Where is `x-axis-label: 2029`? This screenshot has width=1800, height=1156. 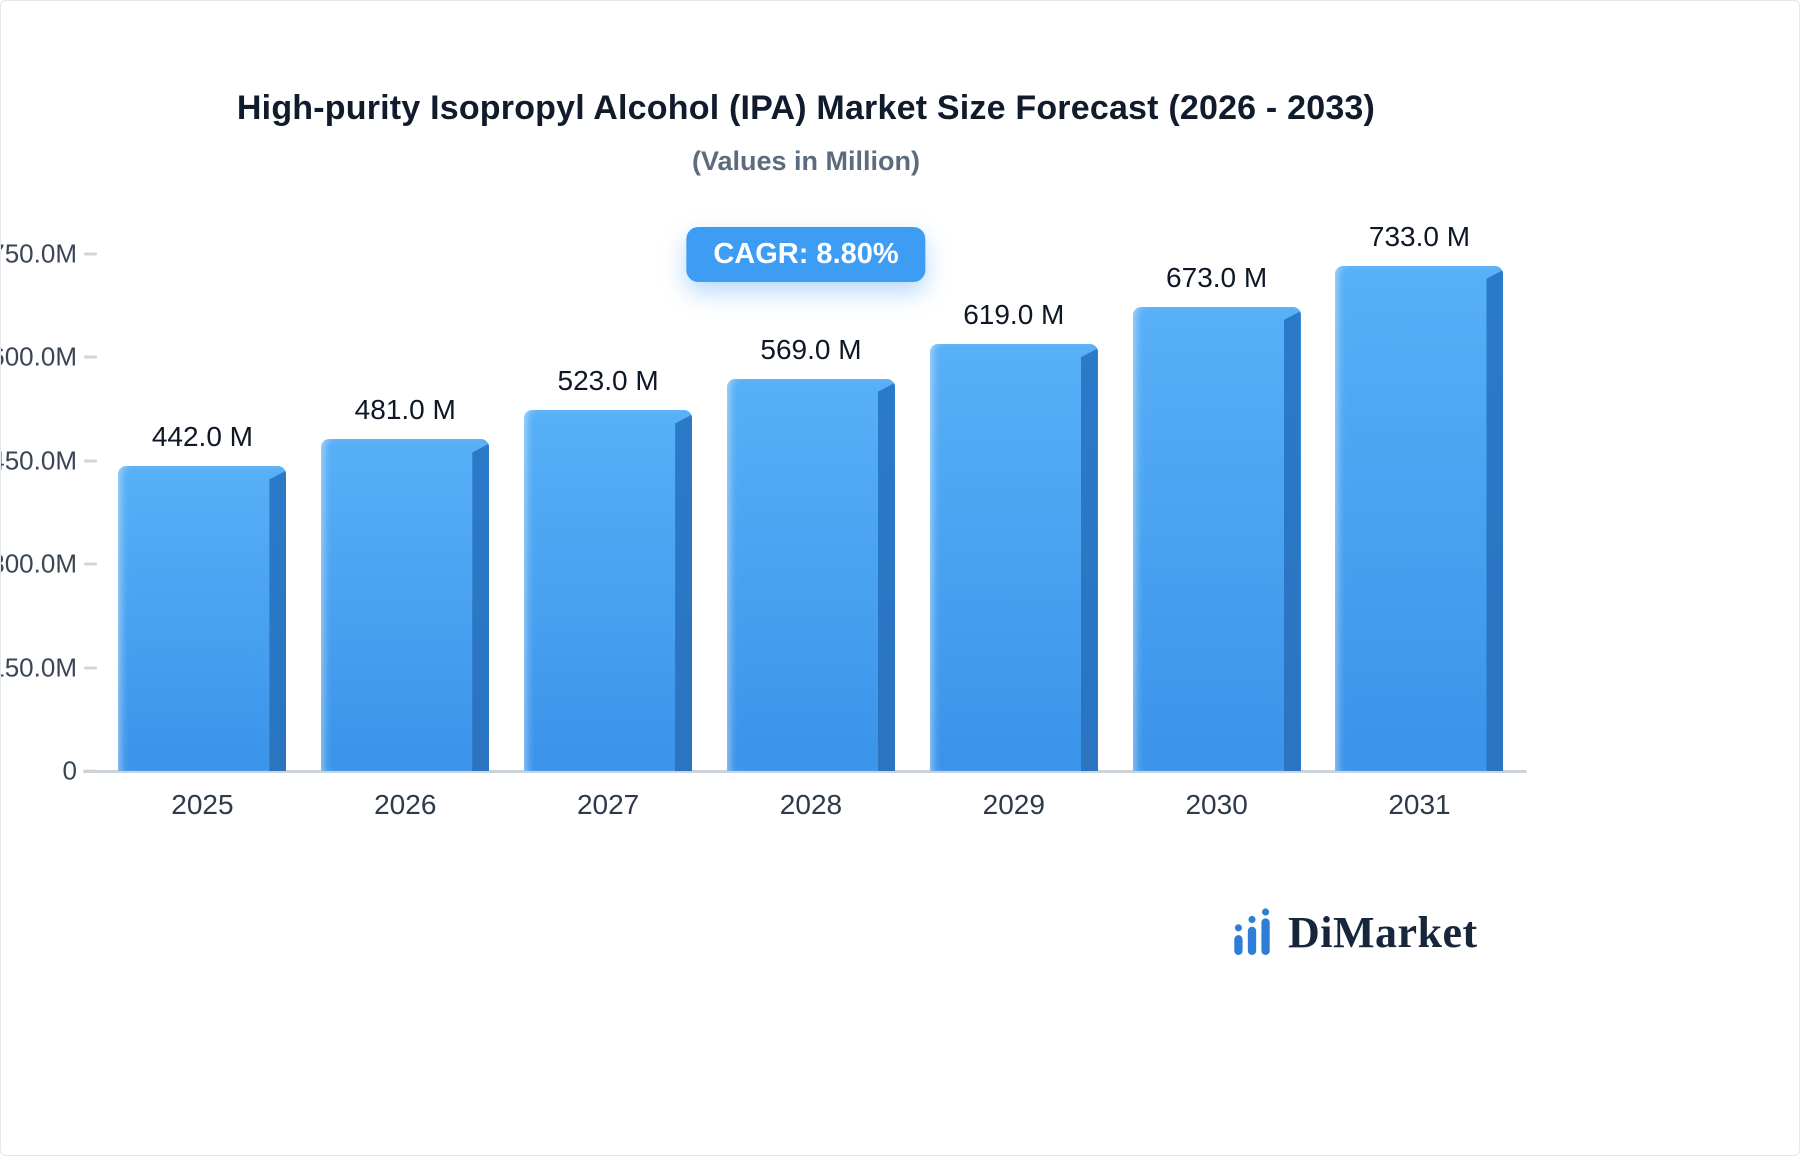
x-axis-label: 2029 is located at coordinates (1013, 804).